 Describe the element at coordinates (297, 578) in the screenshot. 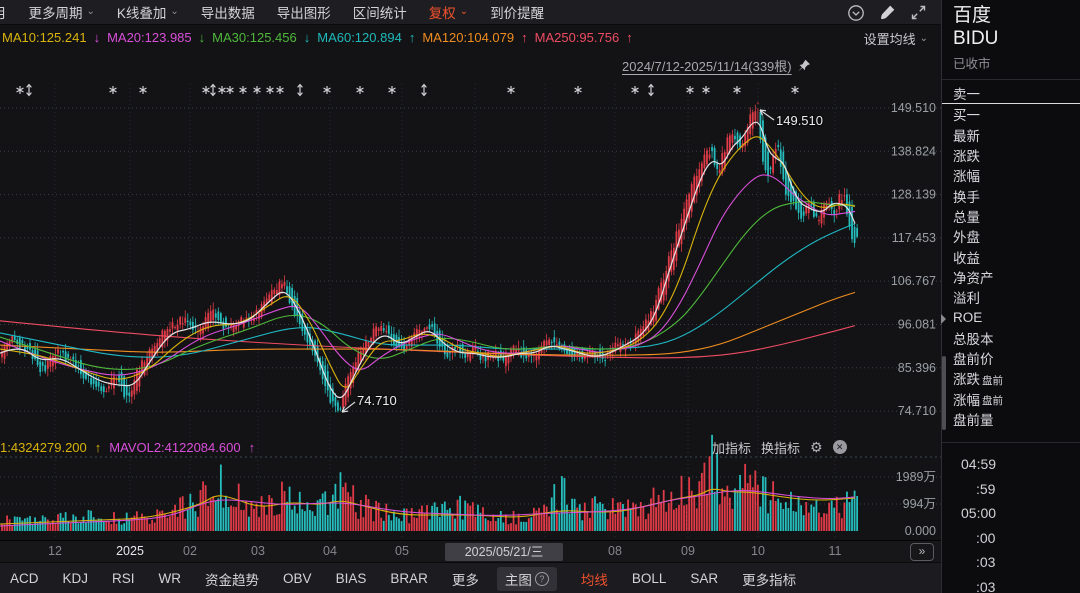

I see `indicator-item-OBV: OBV` at that location.